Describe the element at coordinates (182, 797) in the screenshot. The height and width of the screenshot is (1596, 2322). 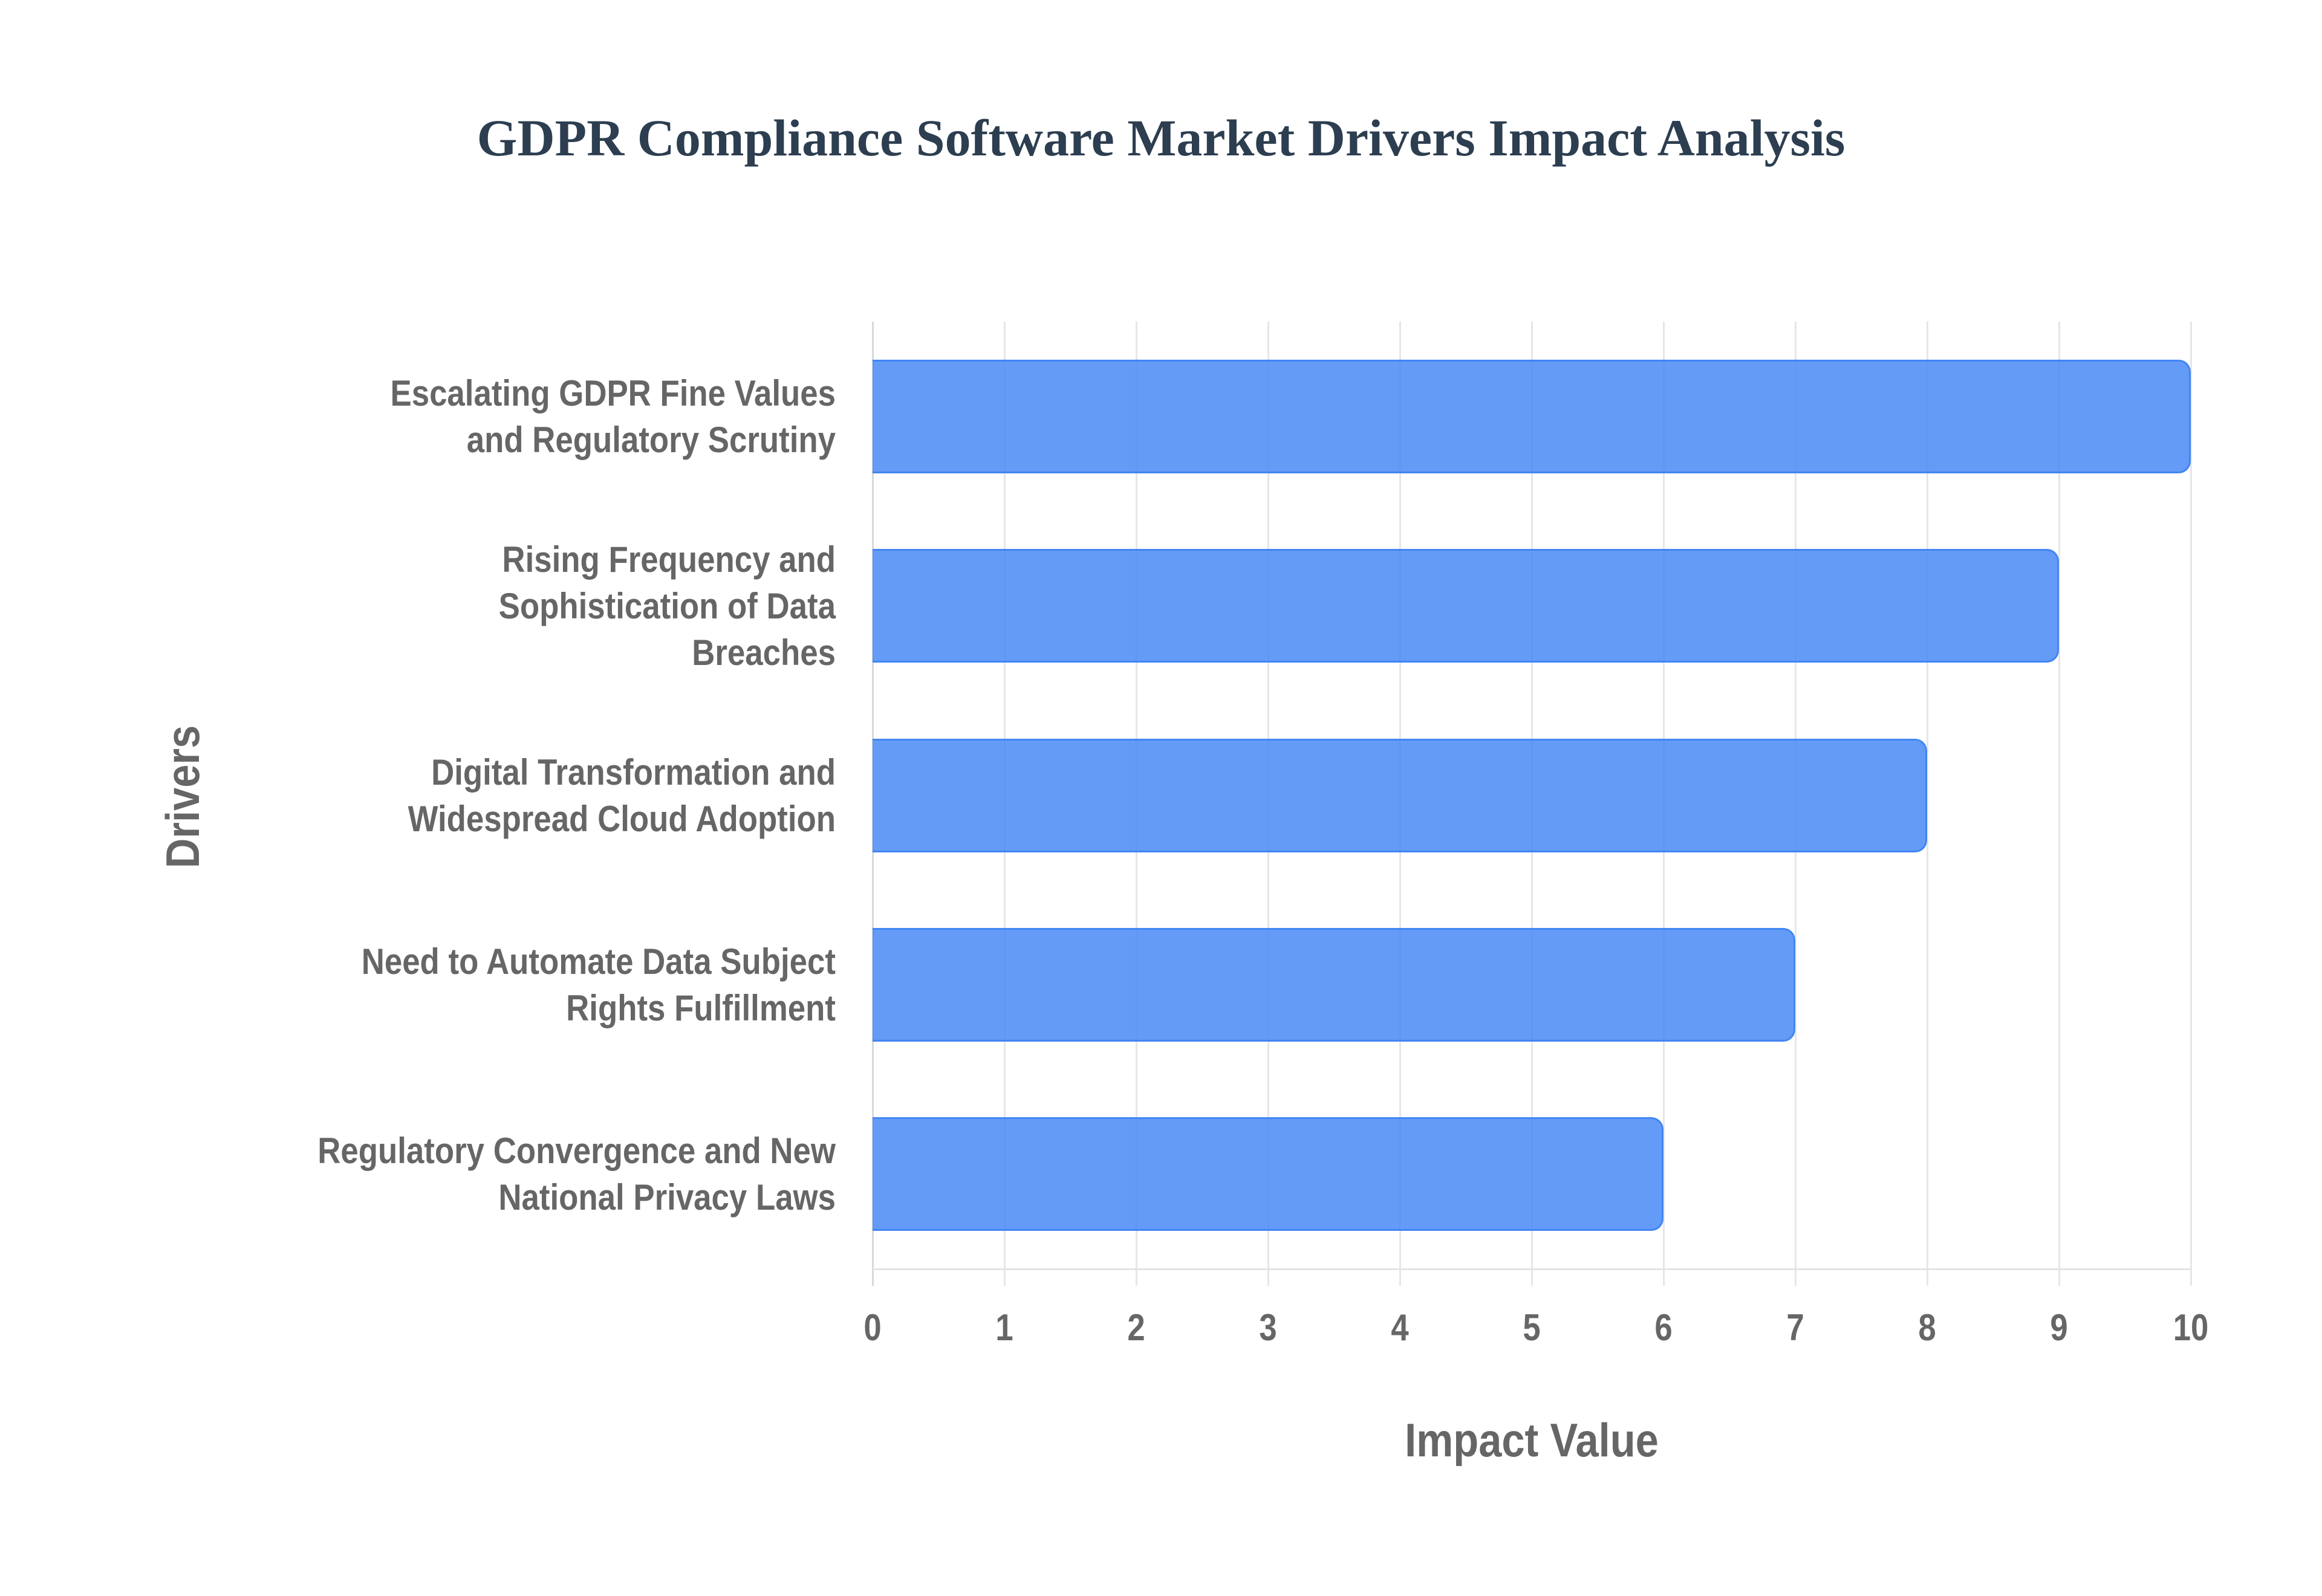
I see `y-axis-title: Drivers` at that location.